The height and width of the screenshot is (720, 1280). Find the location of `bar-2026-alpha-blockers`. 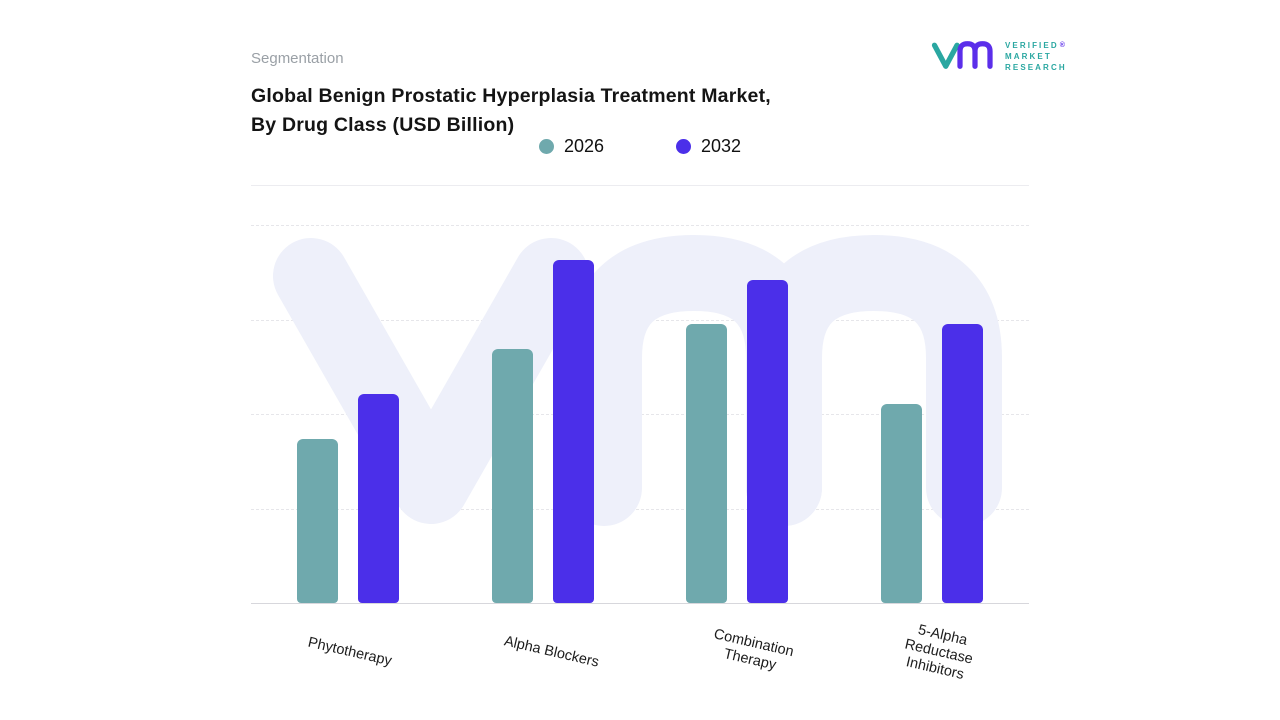

bar-2026-alpha-blockers is located at coordinates (512, 476).